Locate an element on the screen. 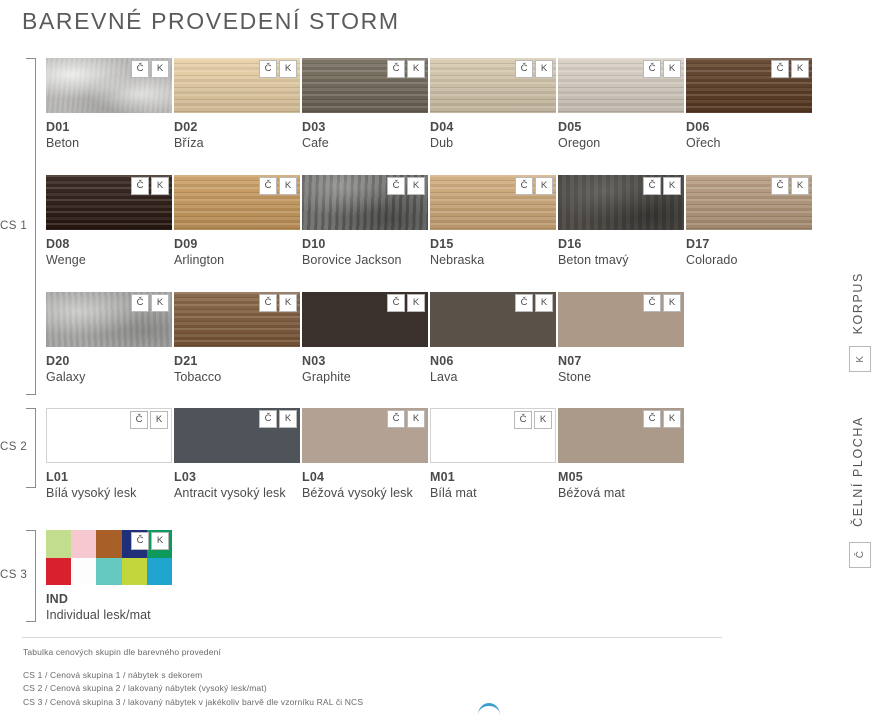  swatch-code: D08 is located at coordinates (58, 244).